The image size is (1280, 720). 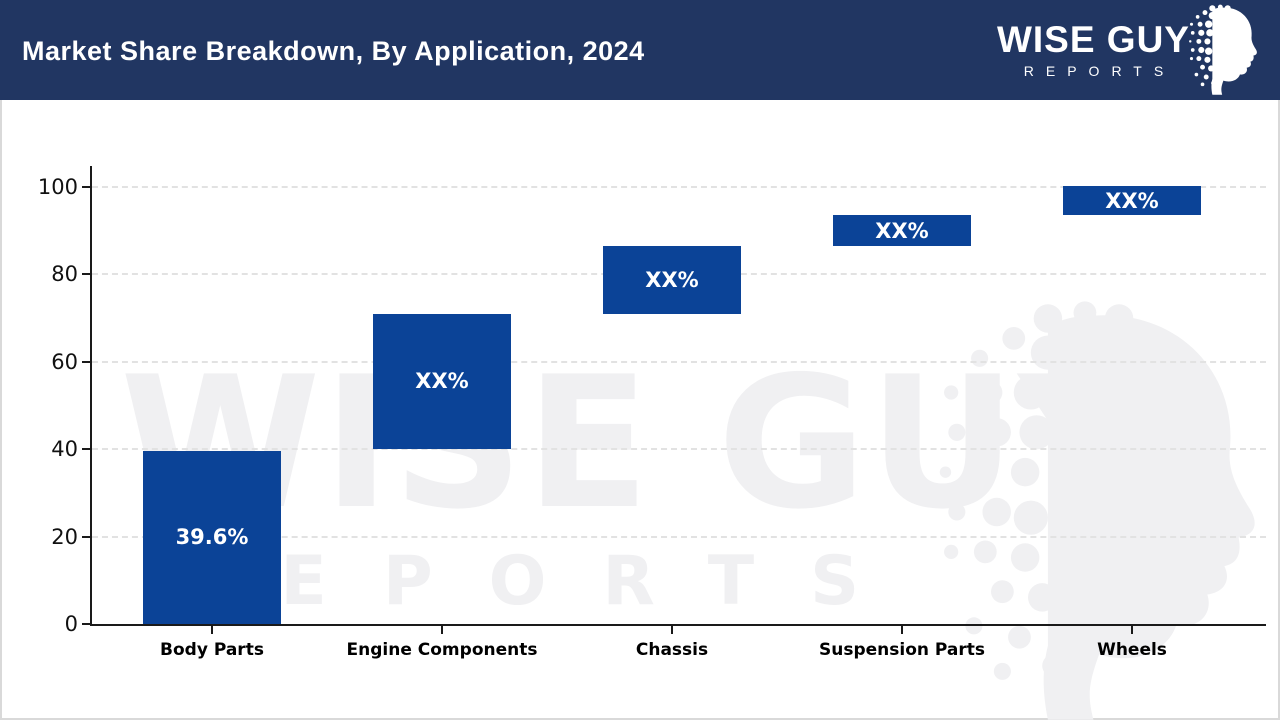 What do you see at coordinates (544, 581) in the screenshot?
I see `watermark-reports: REPORTS` at bounding box center [544, 581].